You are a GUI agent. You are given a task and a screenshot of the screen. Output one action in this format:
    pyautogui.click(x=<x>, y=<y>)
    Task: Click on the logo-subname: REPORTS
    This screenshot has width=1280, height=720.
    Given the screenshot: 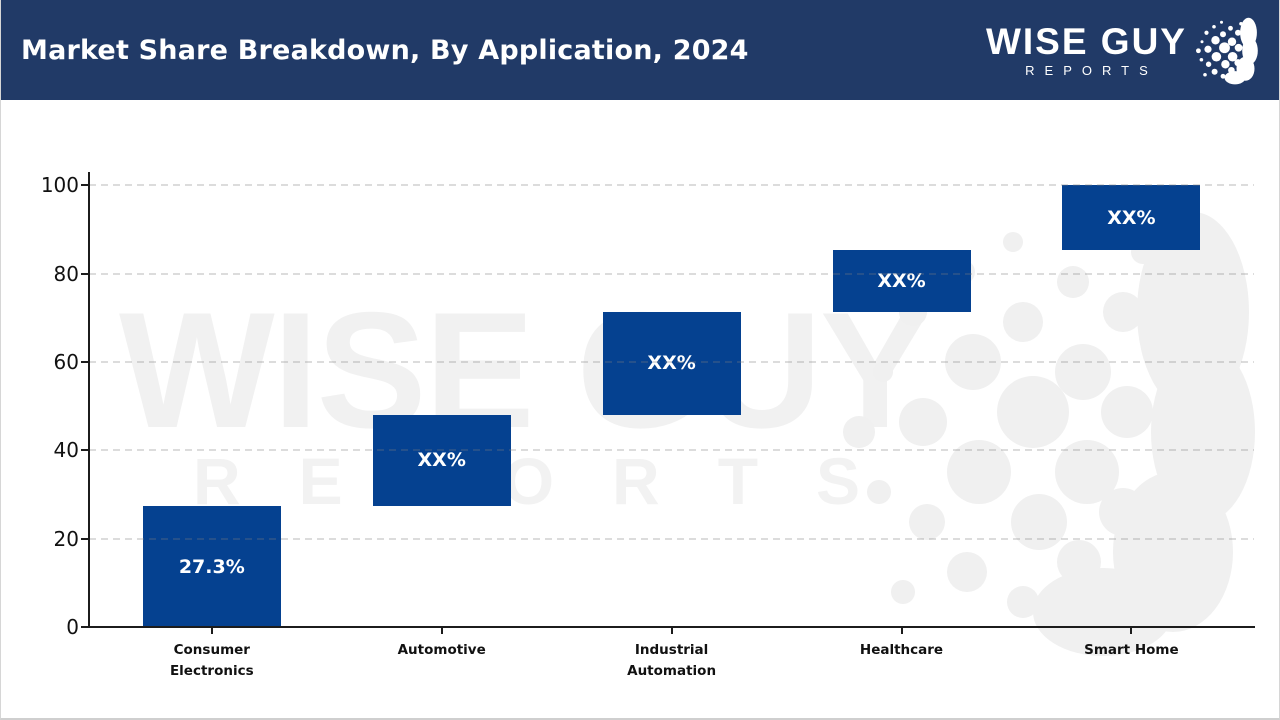 What is the action you would take?
    pyautogui.click(x=1091, y=70)
    